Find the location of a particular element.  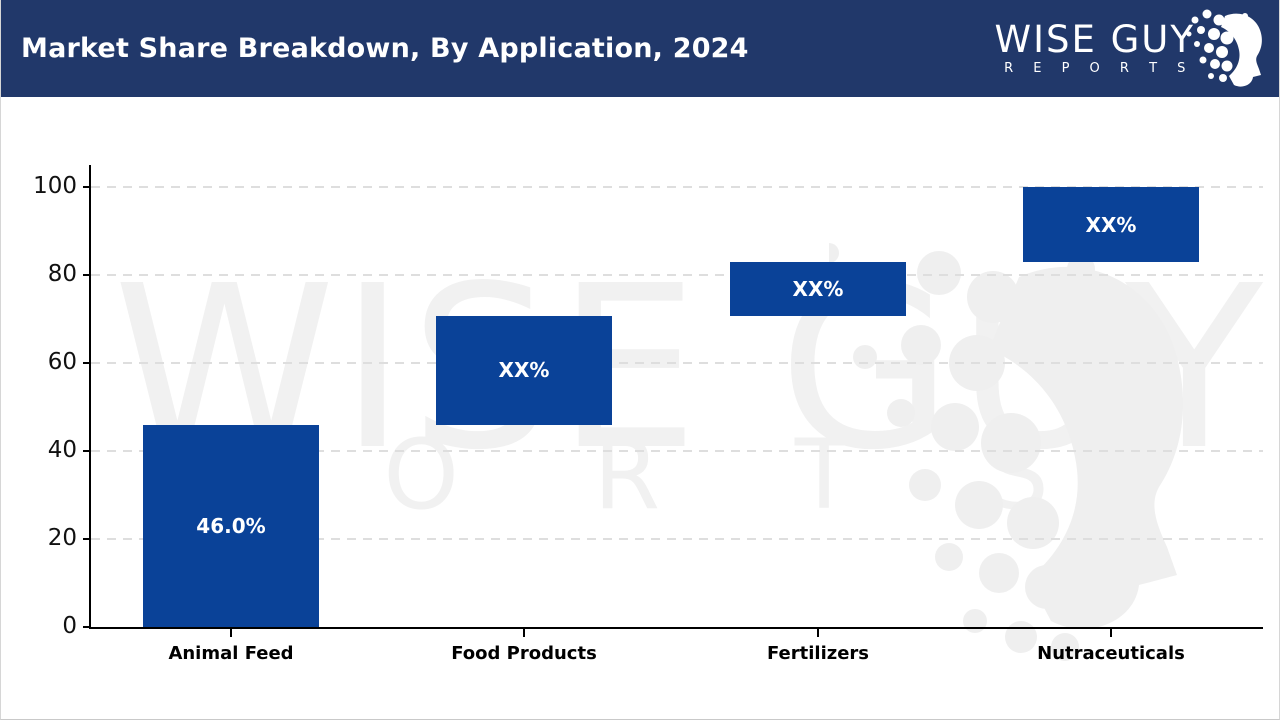

x-axis-category-label: Food Products is located at coordinates (524, 653).